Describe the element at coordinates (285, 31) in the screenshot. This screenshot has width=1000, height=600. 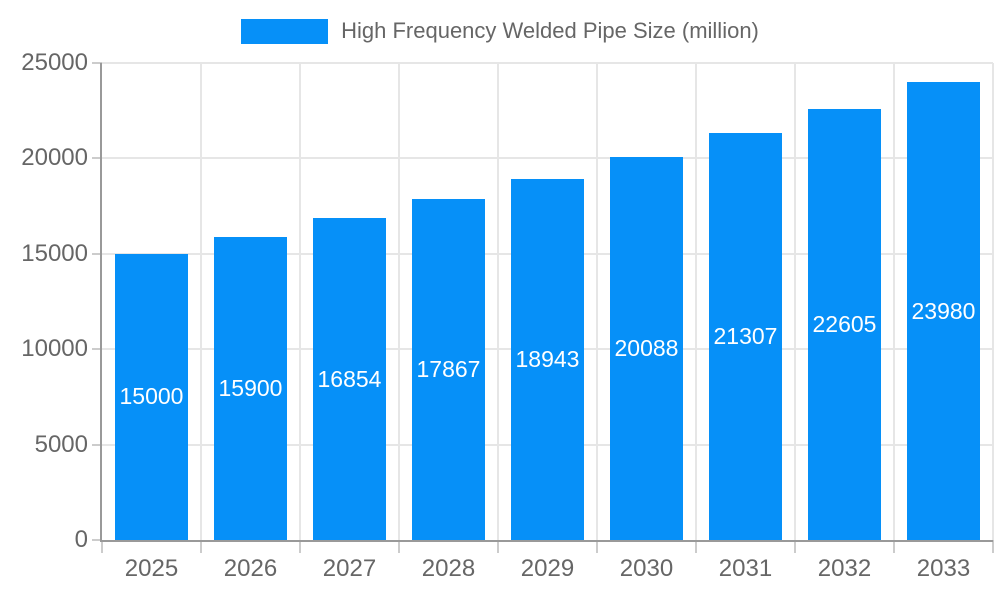
I see `legend-swatch` at that location.